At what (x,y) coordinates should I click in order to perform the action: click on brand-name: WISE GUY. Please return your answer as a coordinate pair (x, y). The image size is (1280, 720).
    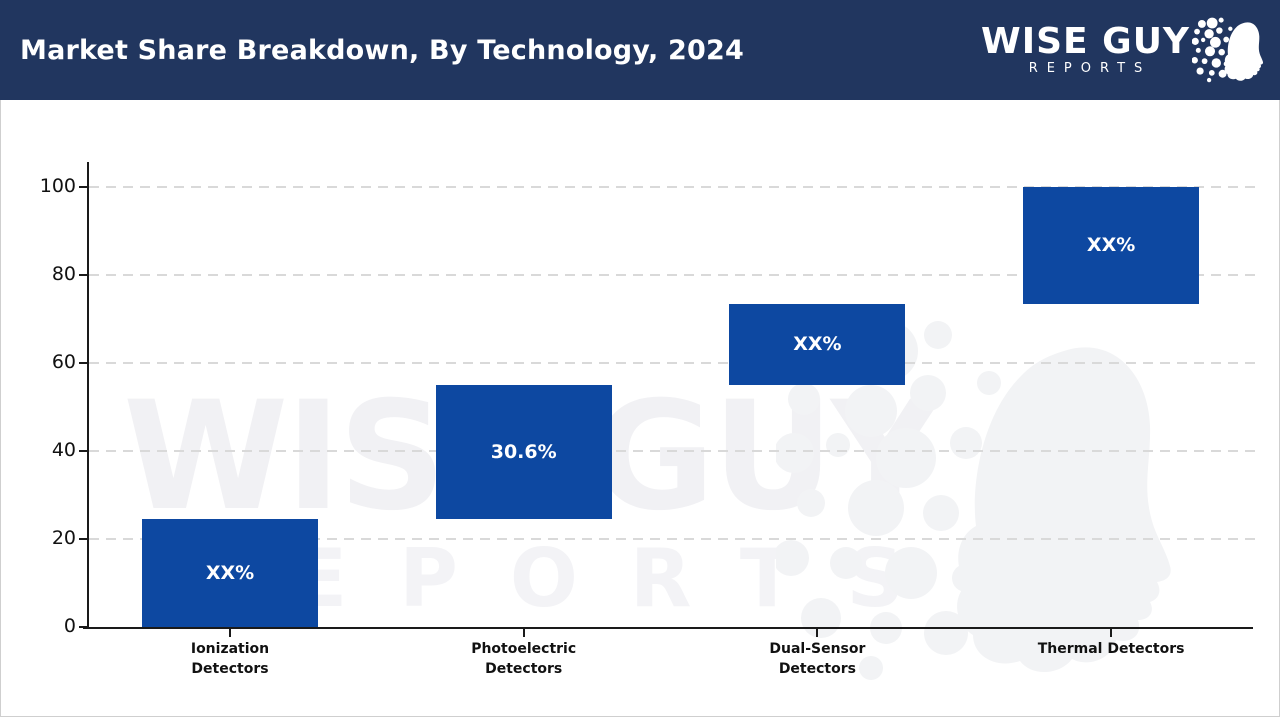
    Looking at the image, I should click on (1085, 41).